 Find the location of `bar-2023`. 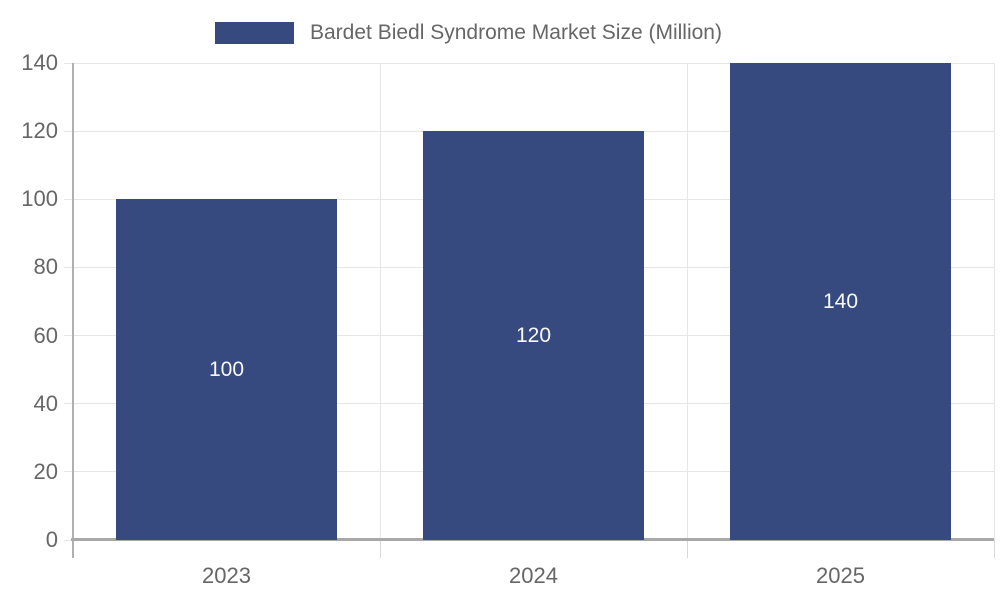

bar-2023 is located at coordinates (226, 369).